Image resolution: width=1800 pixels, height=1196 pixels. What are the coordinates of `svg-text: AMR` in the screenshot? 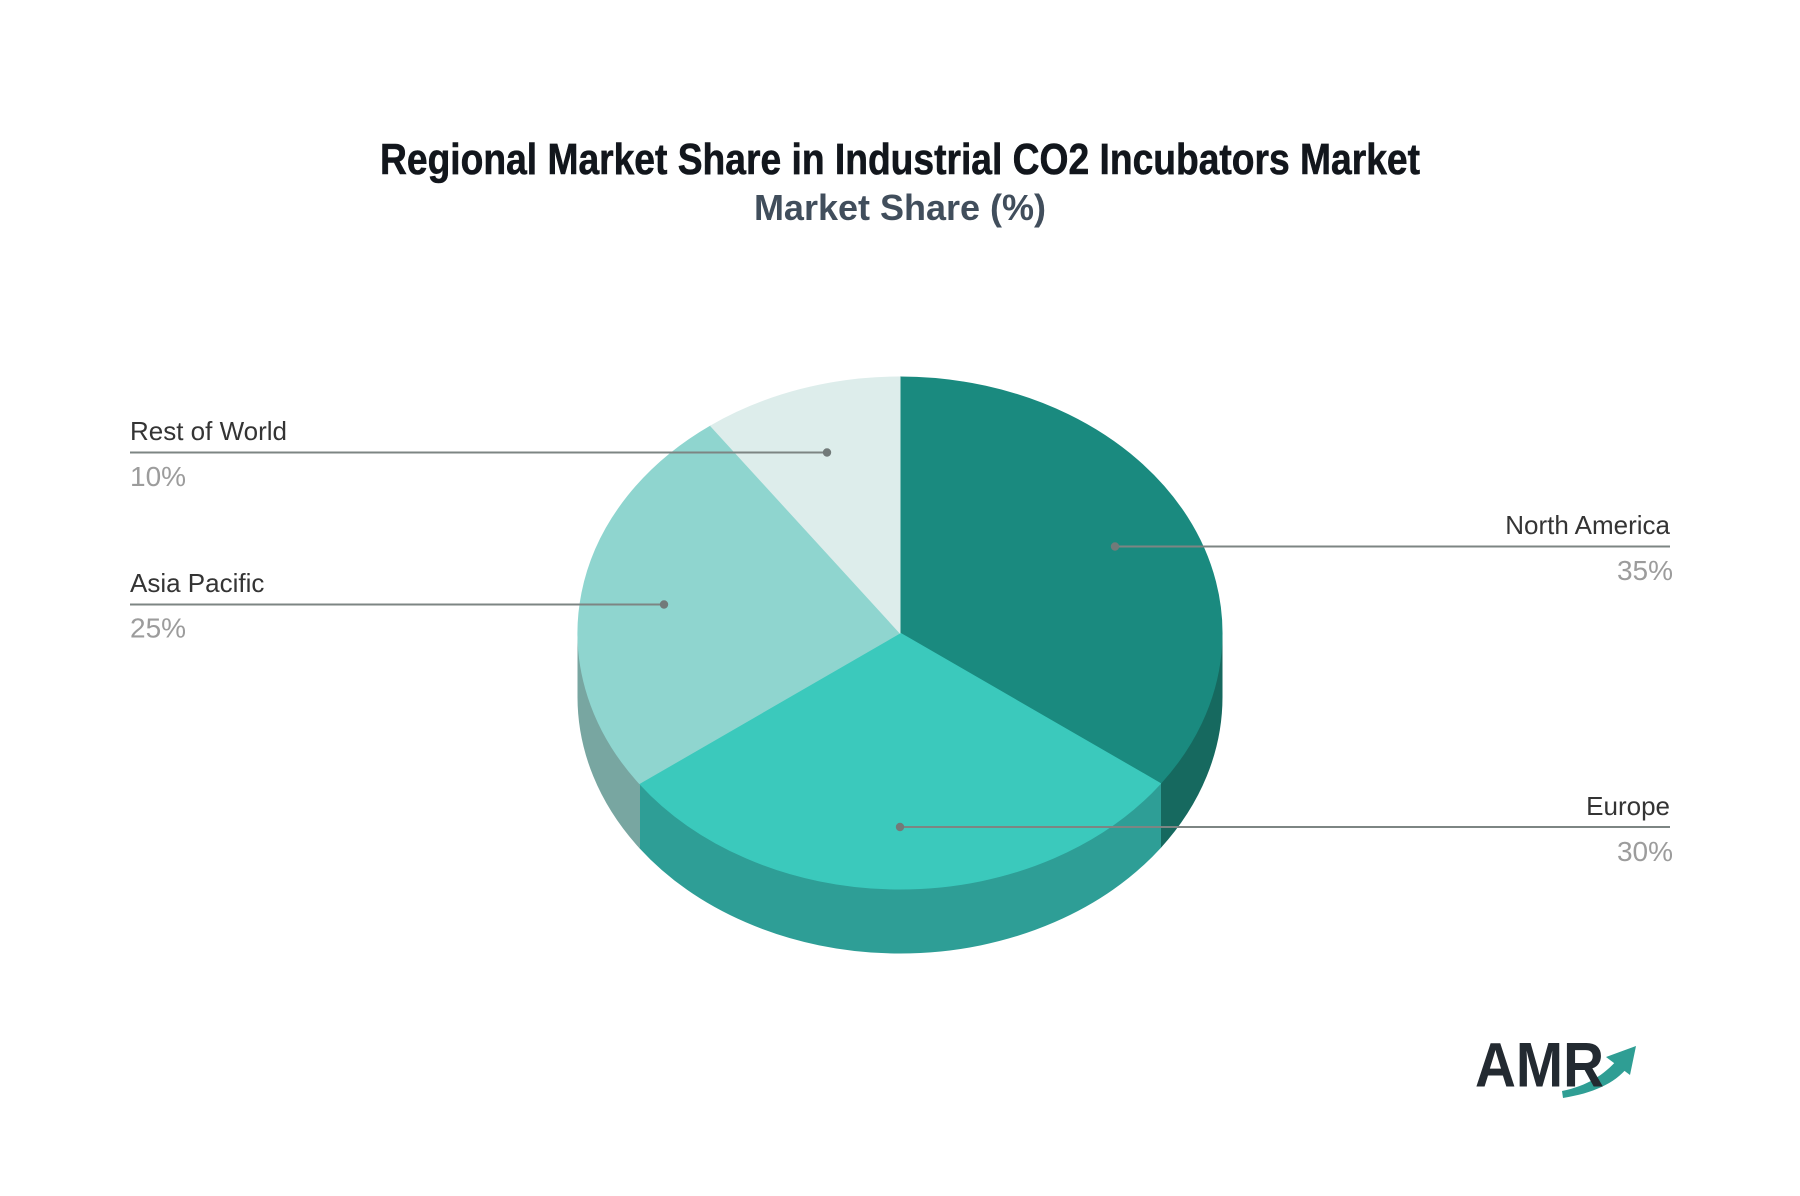 It's located at (1539, 1066).